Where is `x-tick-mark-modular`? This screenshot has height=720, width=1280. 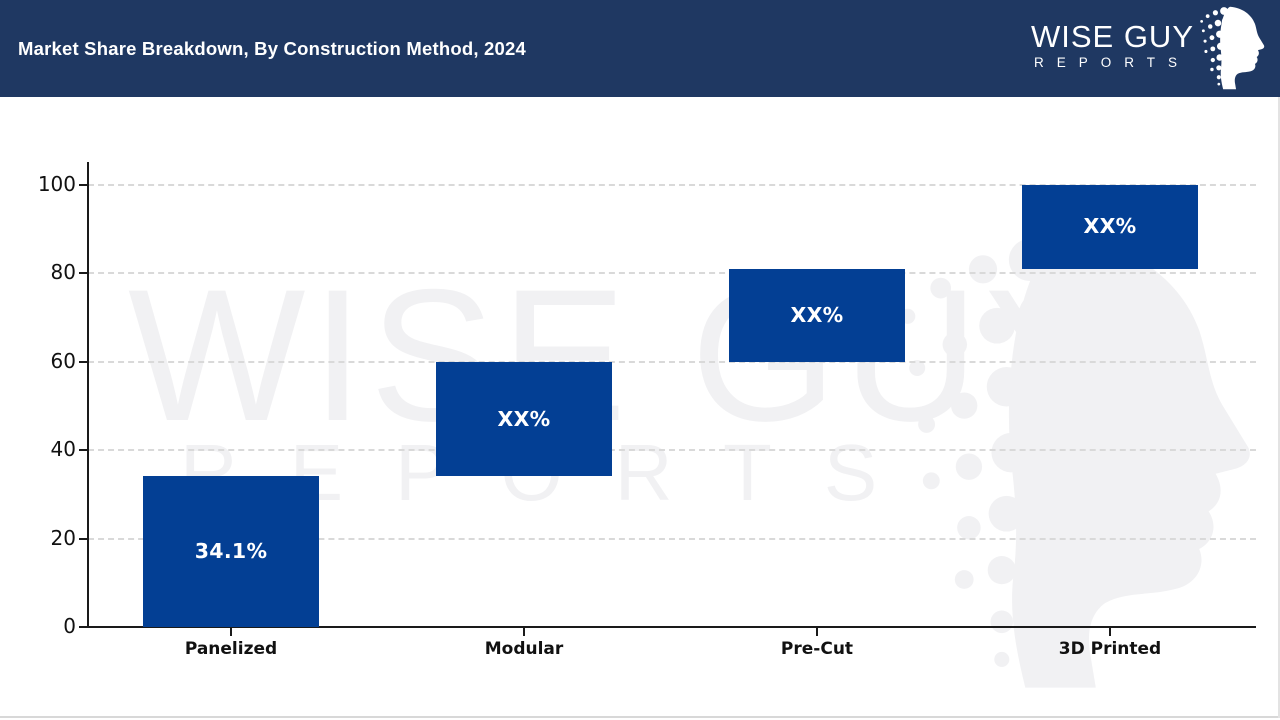 x-tick-mark-modular is located at coordinates (524, 632).